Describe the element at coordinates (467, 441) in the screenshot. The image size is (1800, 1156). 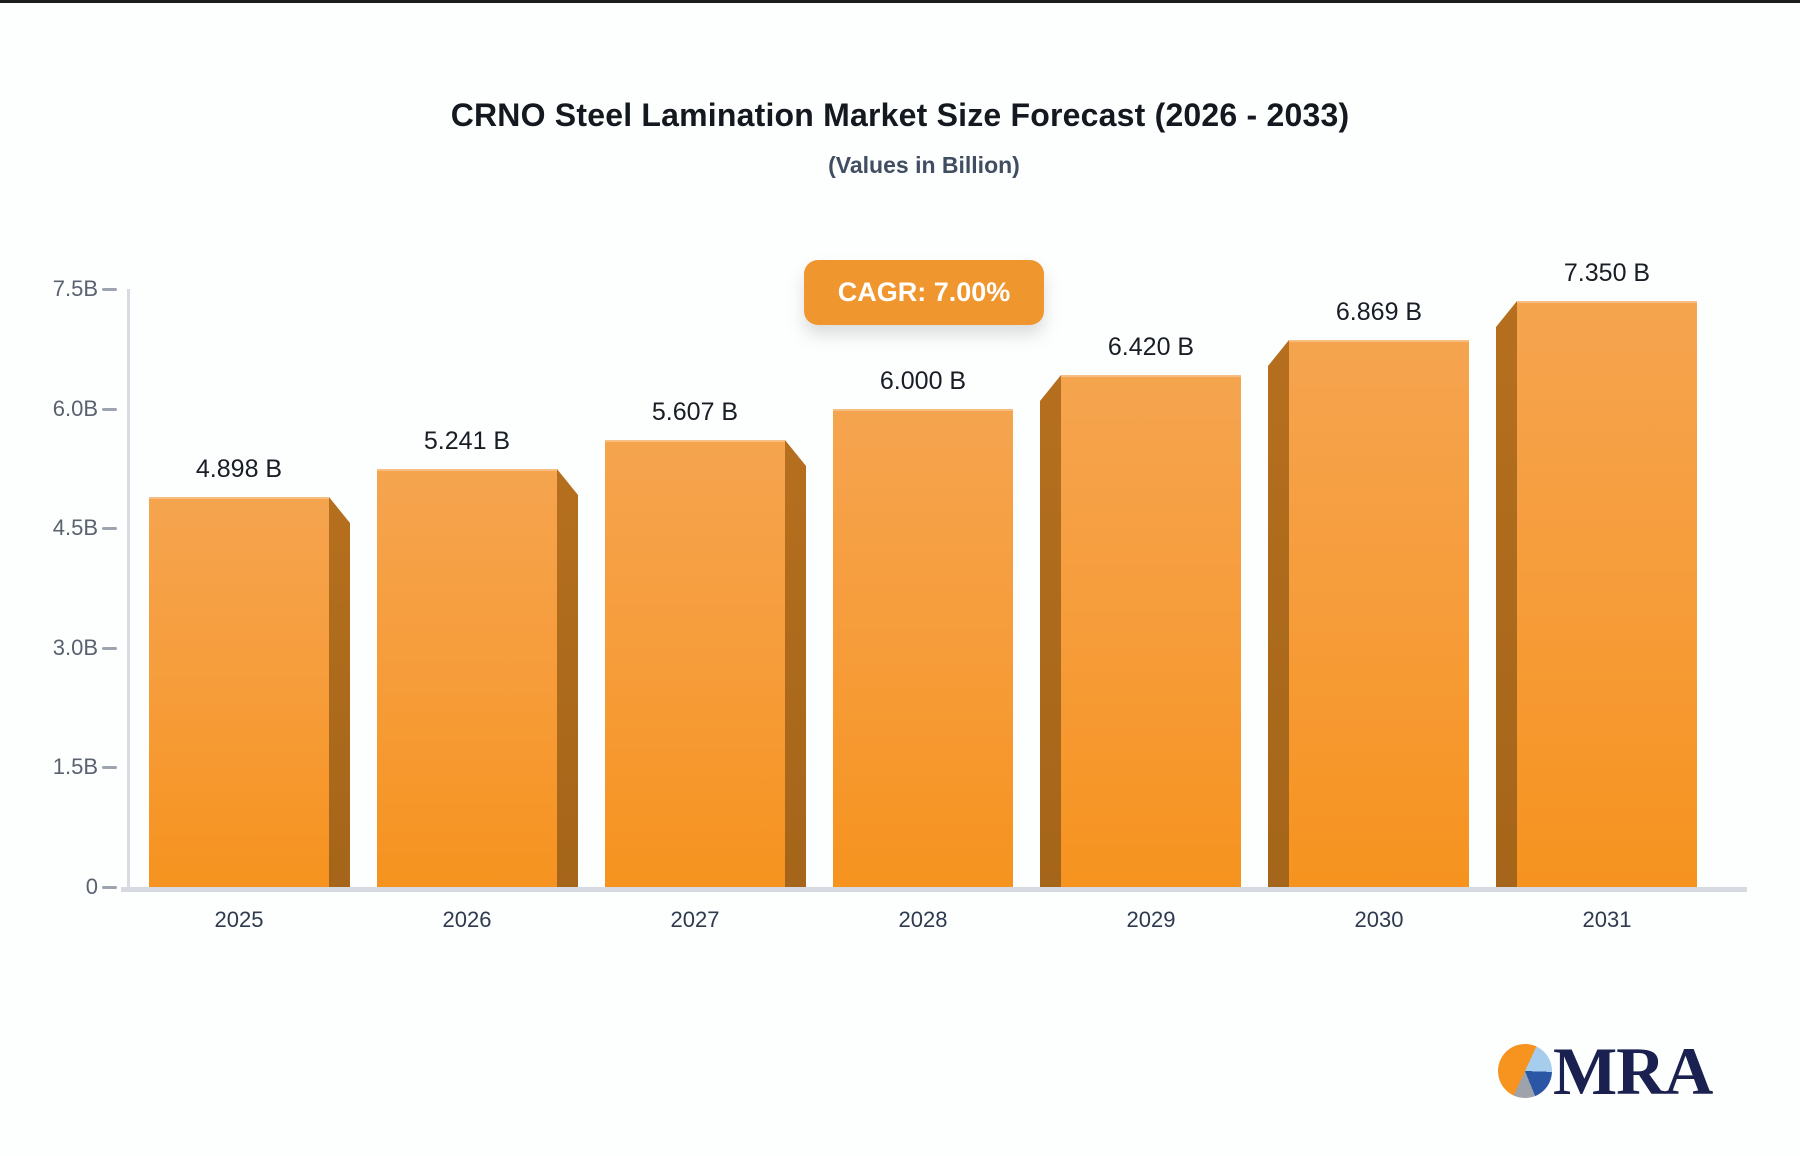
I see `bar-value-label: 5.241 B` at that location.